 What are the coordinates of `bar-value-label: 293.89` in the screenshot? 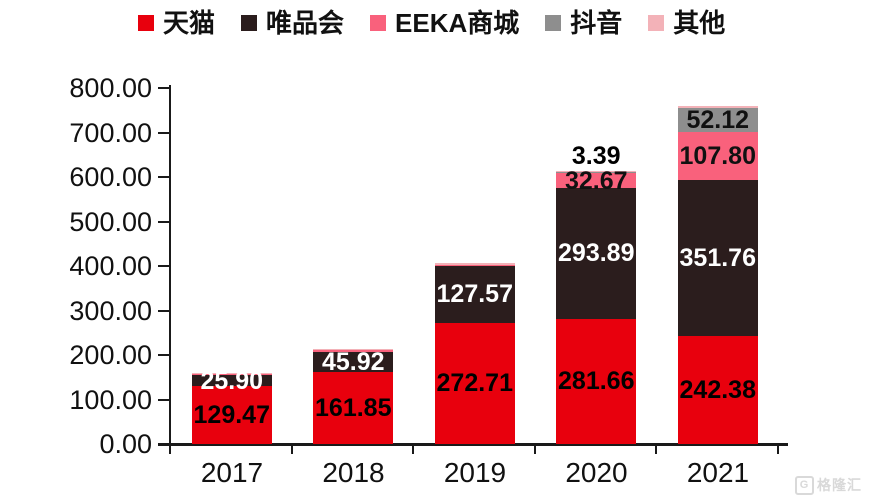 It's located at (596, 253).